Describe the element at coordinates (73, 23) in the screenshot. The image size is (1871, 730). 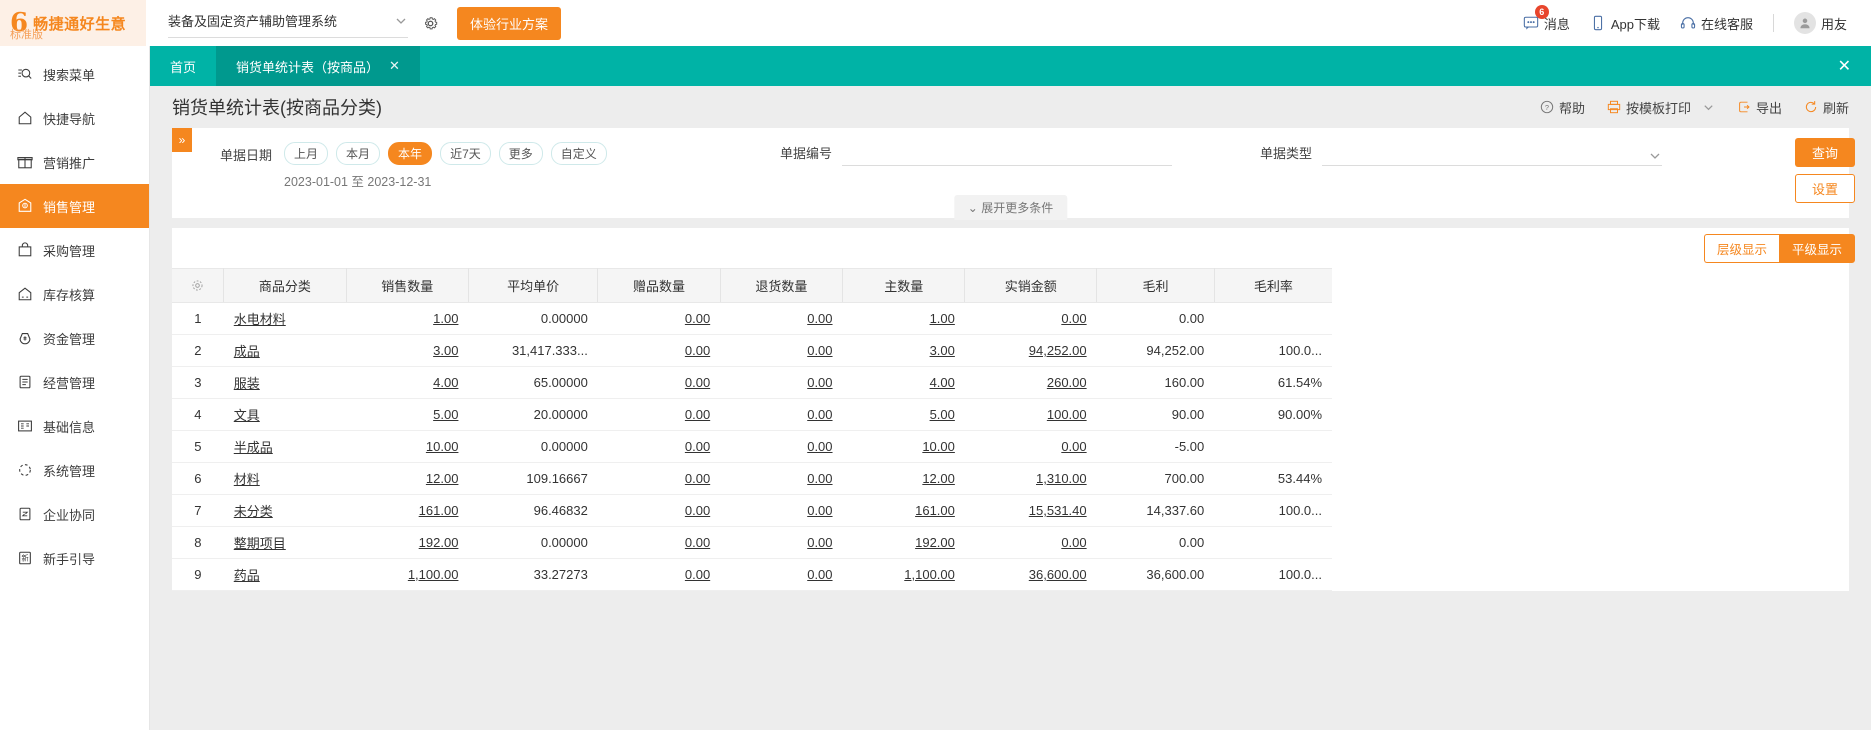
I see `brand-logo: 6 畅捷通好生意 标准版` at that location.